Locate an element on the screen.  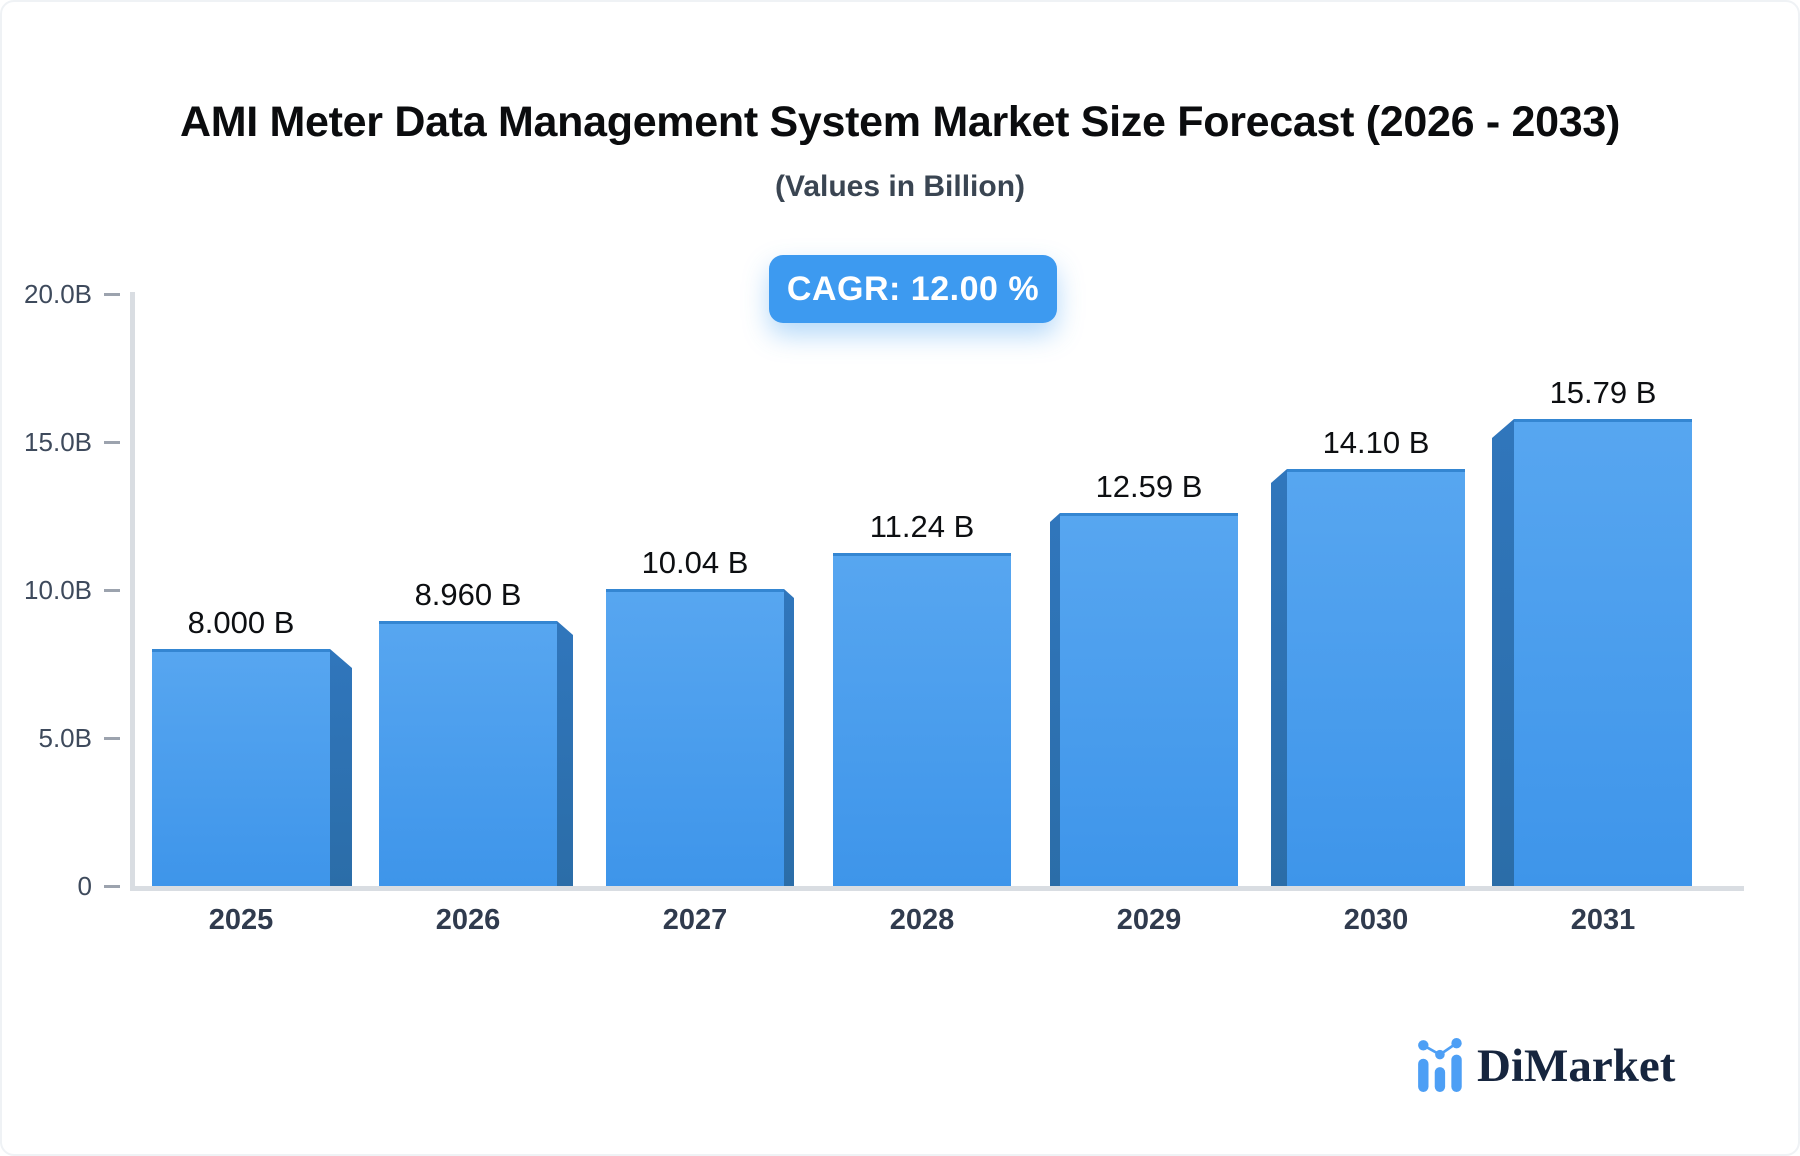
brand-logo: DiMarket is located at coordinates (1546, 1065).